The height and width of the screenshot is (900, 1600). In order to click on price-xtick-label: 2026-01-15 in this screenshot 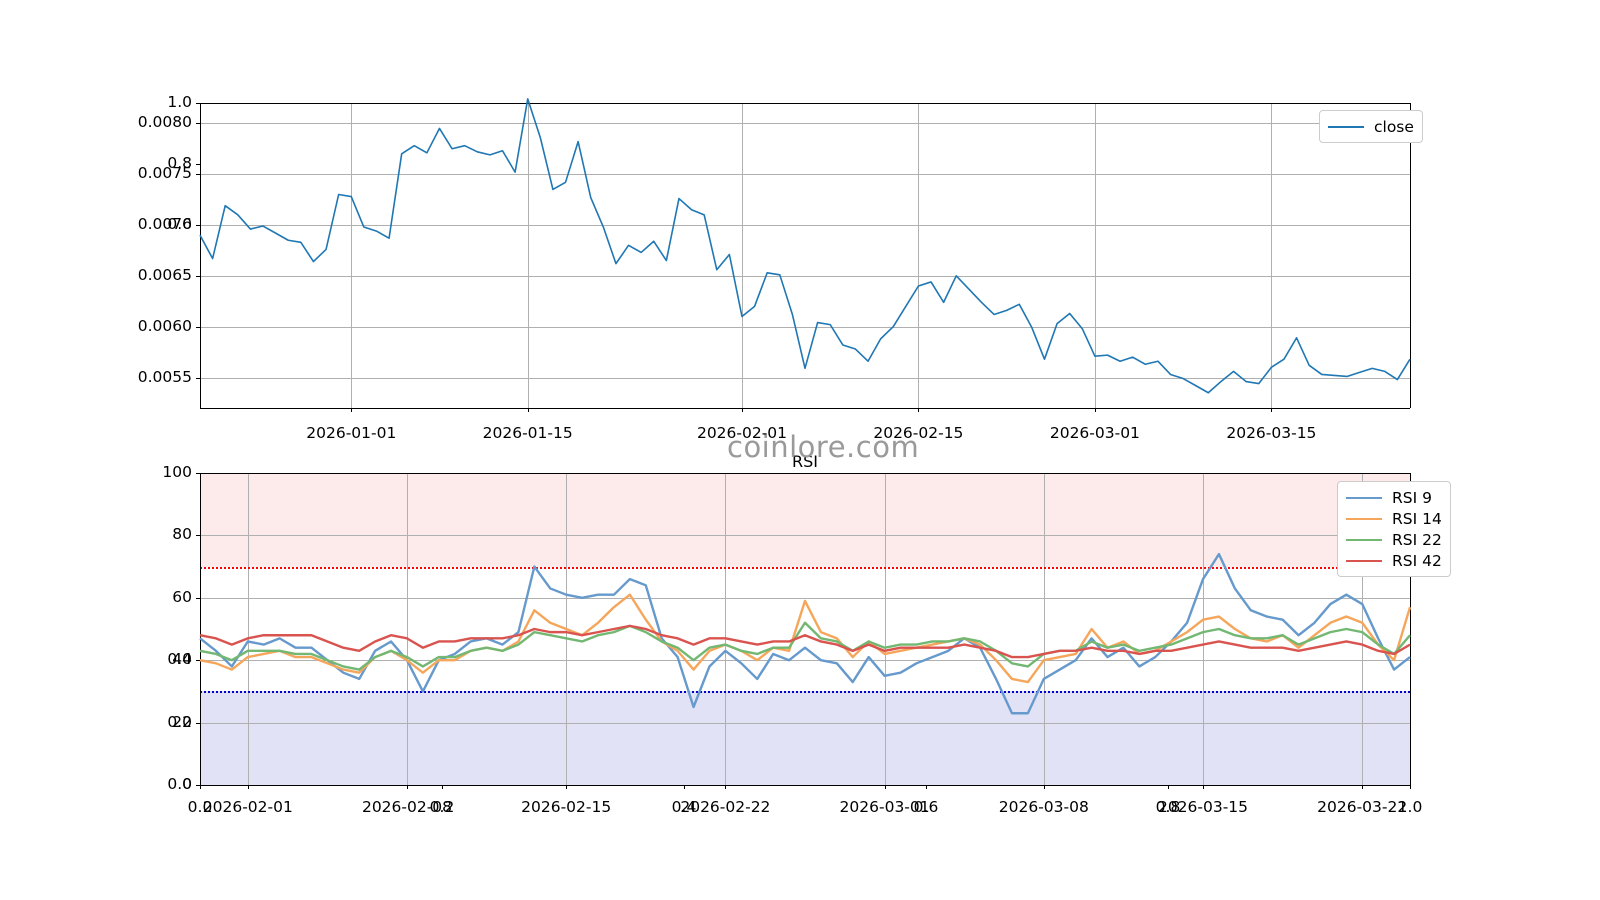, I will do `click(527, 433)`.